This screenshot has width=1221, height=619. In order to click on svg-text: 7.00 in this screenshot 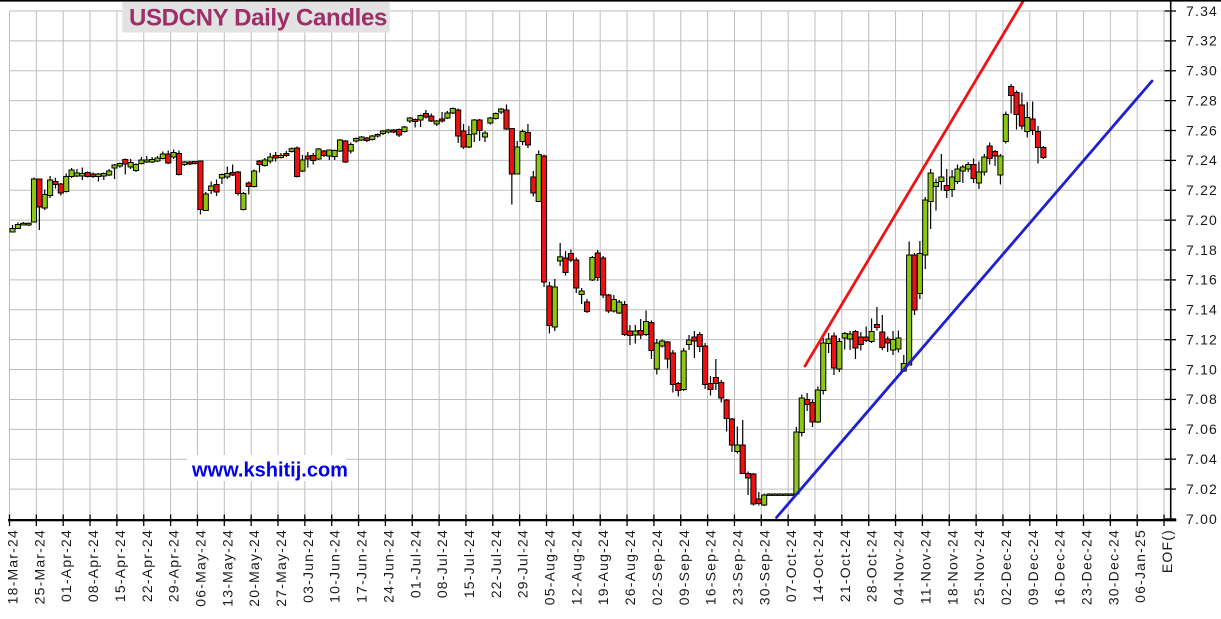, I will do `click(1202, 519)`.